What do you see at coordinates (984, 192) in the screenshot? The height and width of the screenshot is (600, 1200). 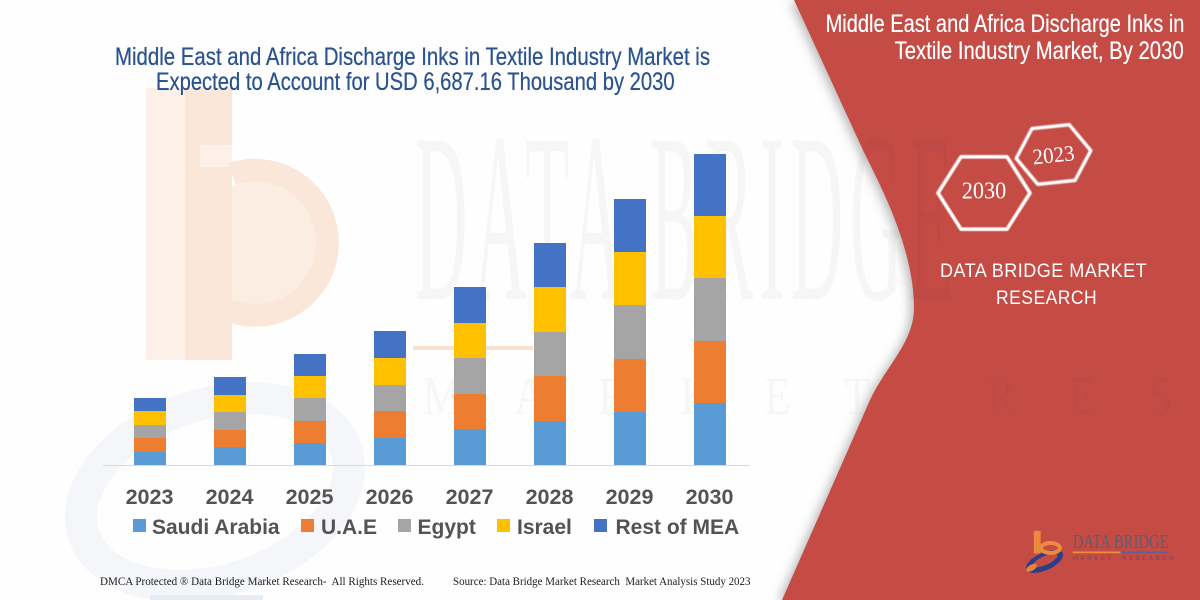 I see `svg-text: 2030` at bounding box center [984, 192].